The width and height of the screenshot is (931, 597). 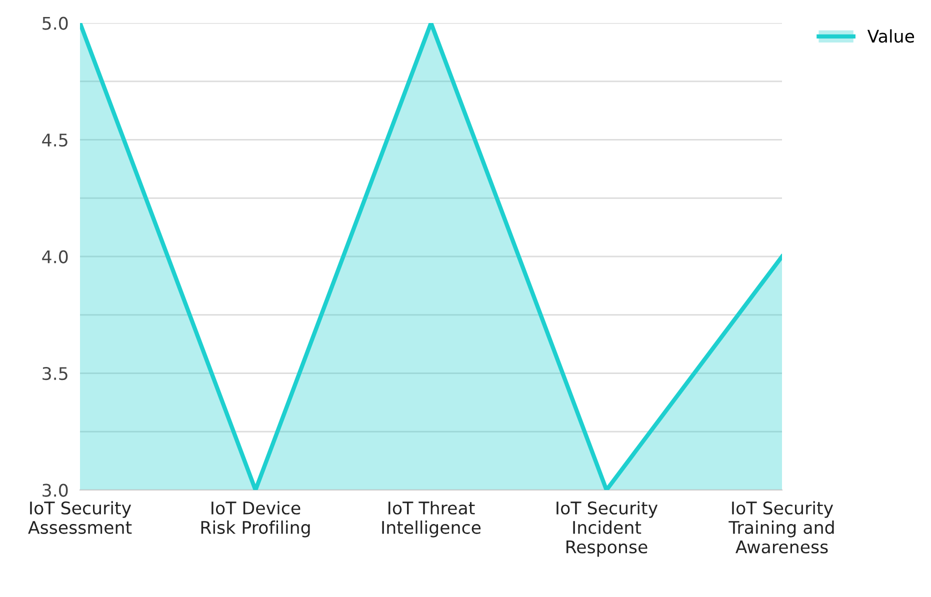 I want to click on y-tick-label: 3.0, so click(x=55, y=490).